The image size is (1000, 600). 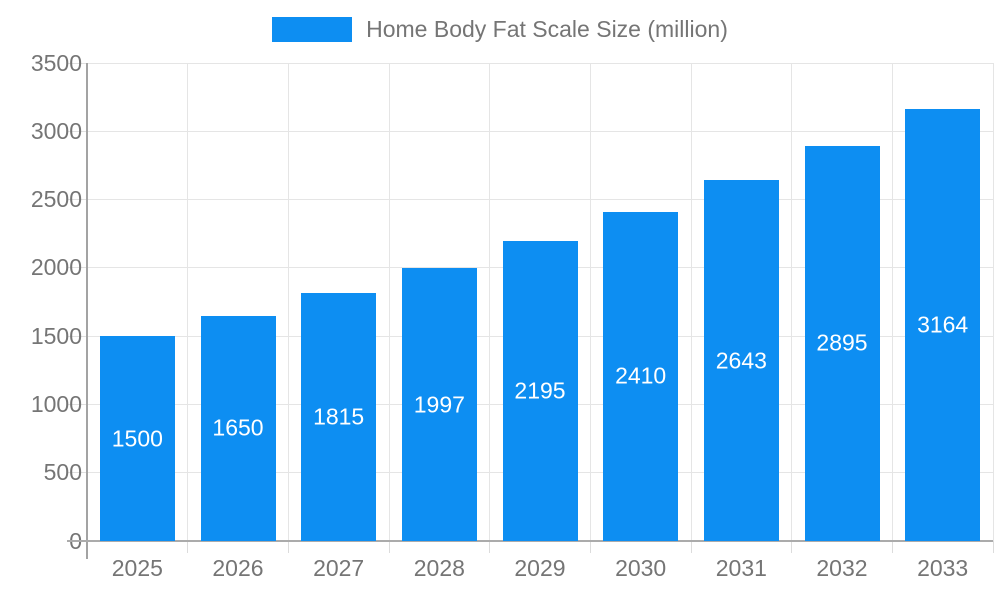 I want to click on bar-value-label: 3164, so click(x=943, y=324).